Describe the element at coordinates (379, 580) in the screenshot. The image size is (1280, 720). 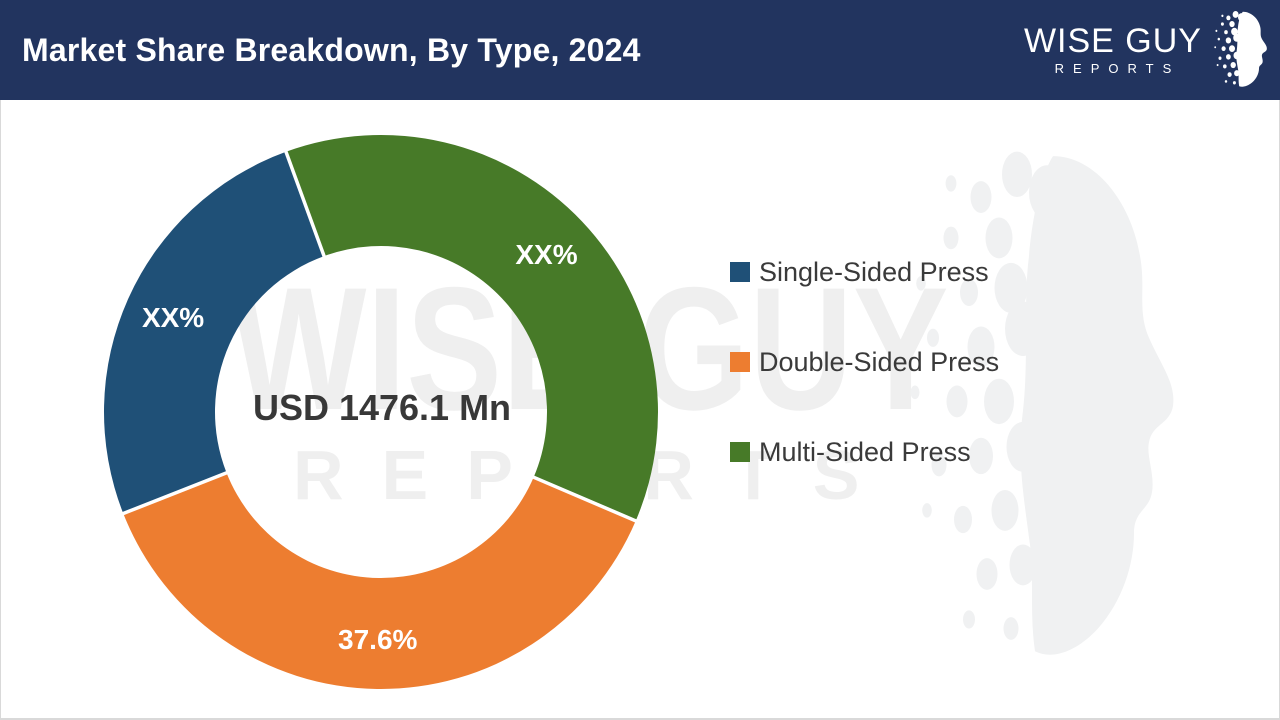
I see `slice-double-sided-press` at that location.